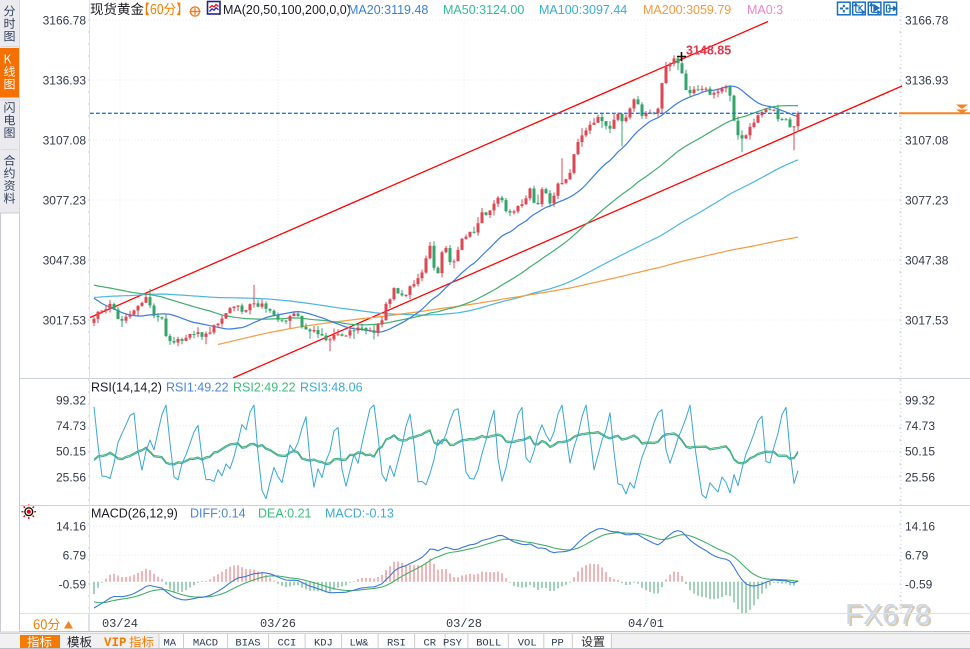 Image resolution: width=970 pixels, height=649 pixels. Describe the element at coordinates (453, 643) in the screenshot. I see `svg-text: PSY` at that location.